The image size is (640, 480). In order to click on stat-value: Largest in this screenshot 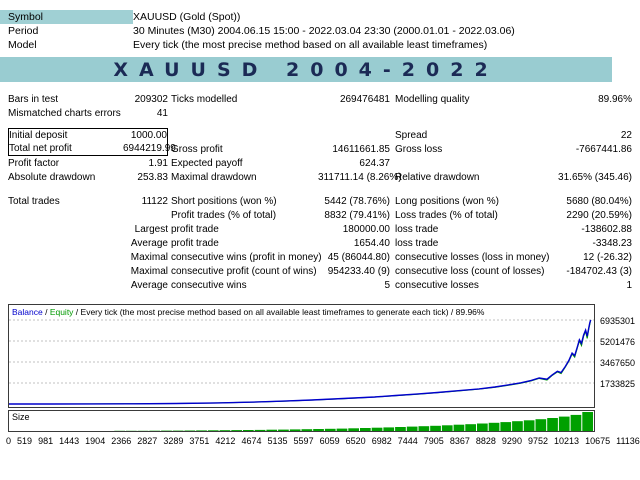, I will do `click(151, 229)`.